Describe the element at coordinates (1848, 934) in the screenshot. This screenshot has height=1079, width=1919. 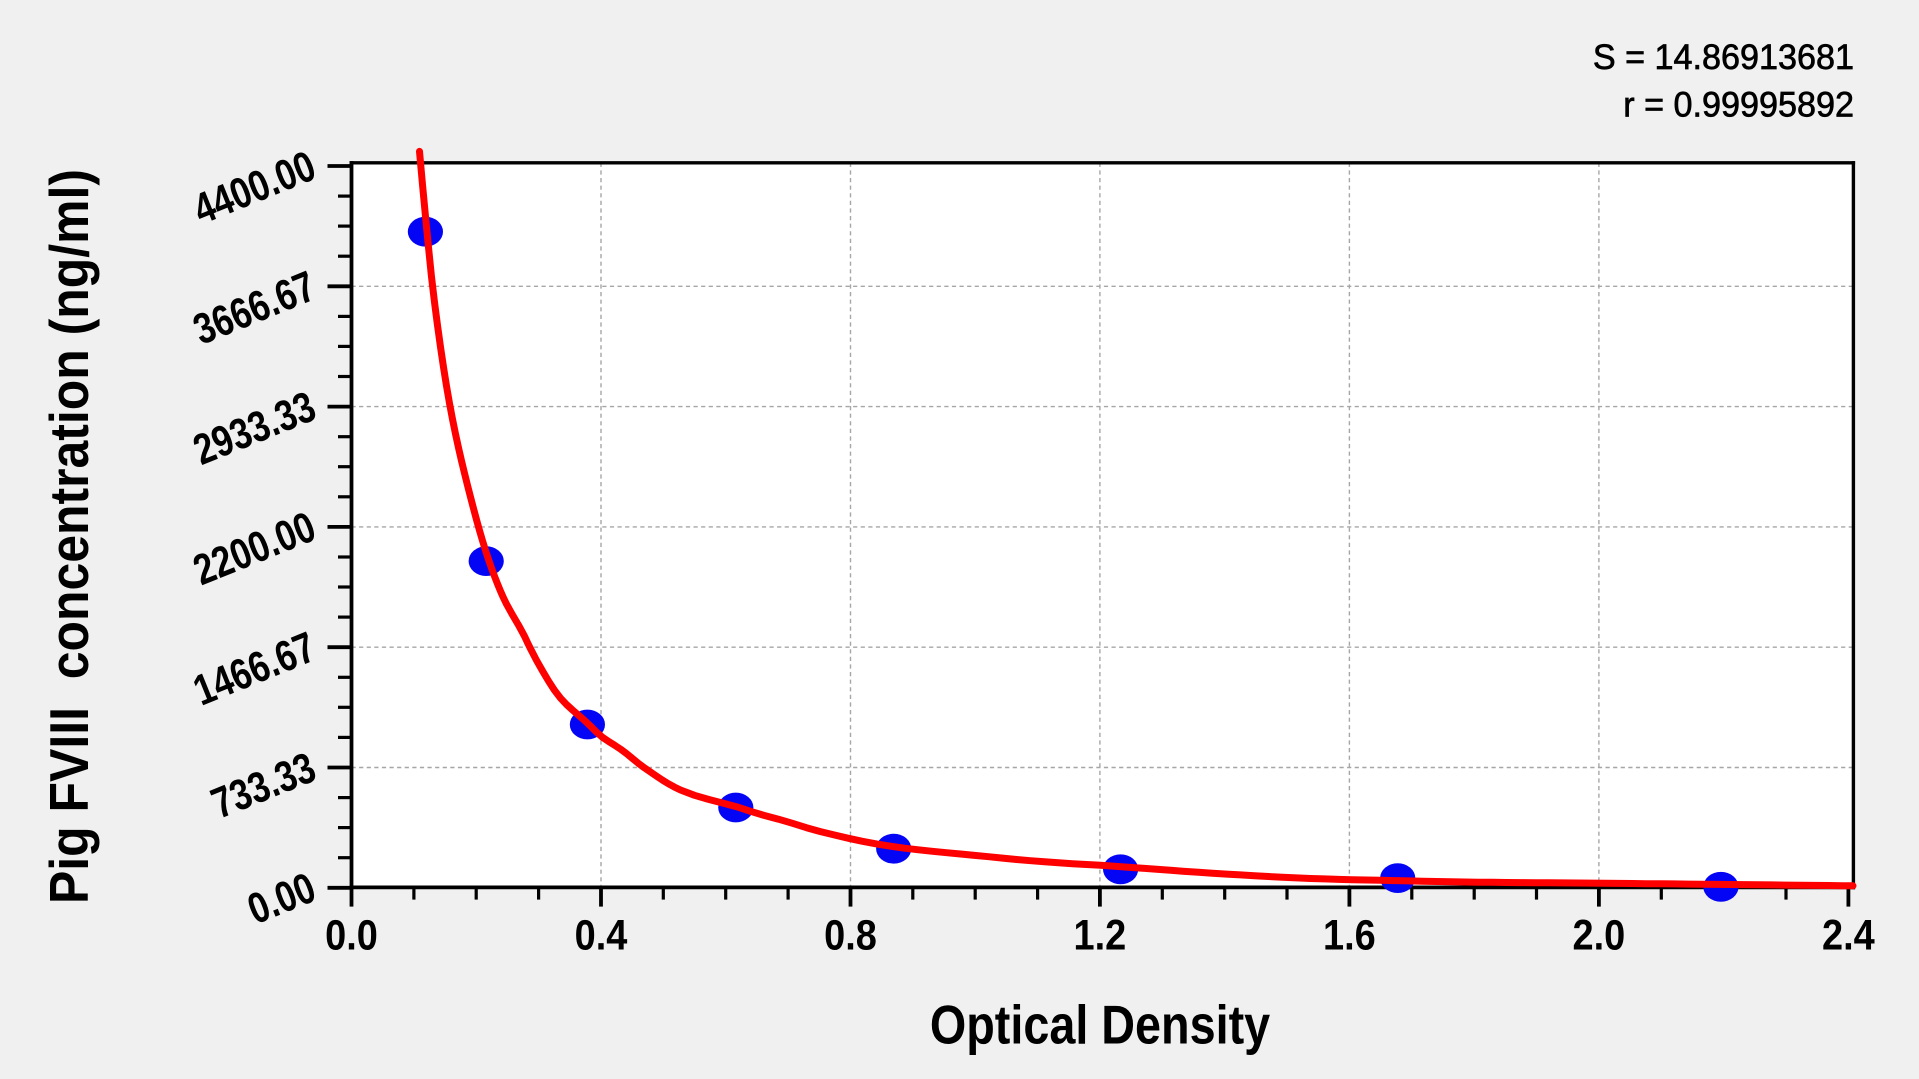
I see `svg-text: 2.4` at that location.